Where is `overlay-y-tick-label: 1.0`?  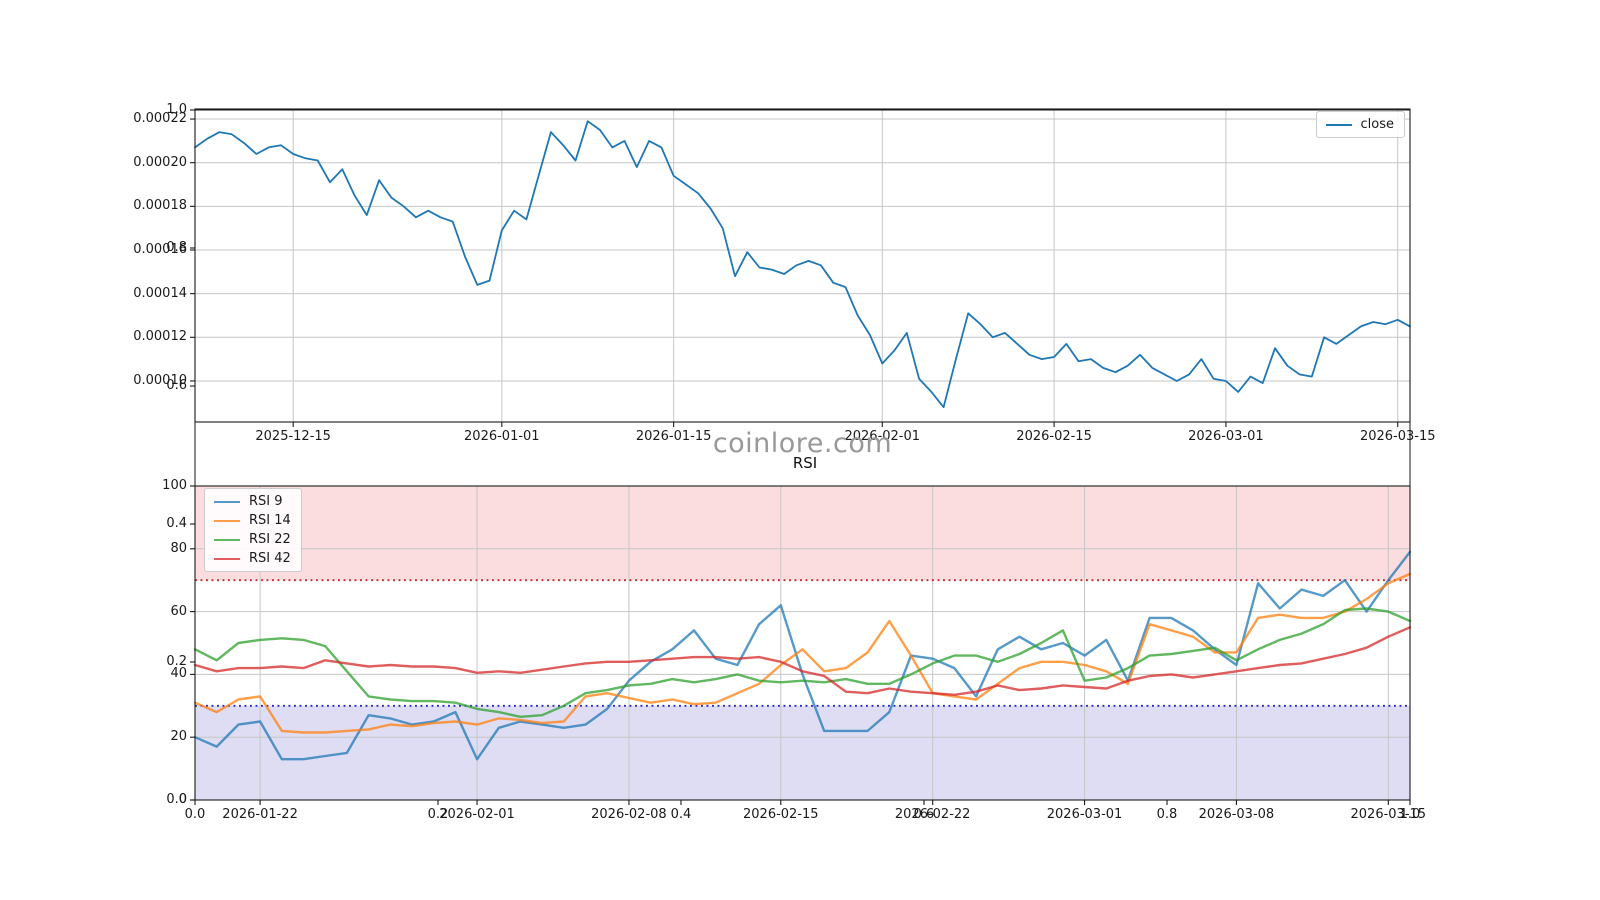
overlay-y-tick-label: 1.0 is located at coordinates (176, 109).